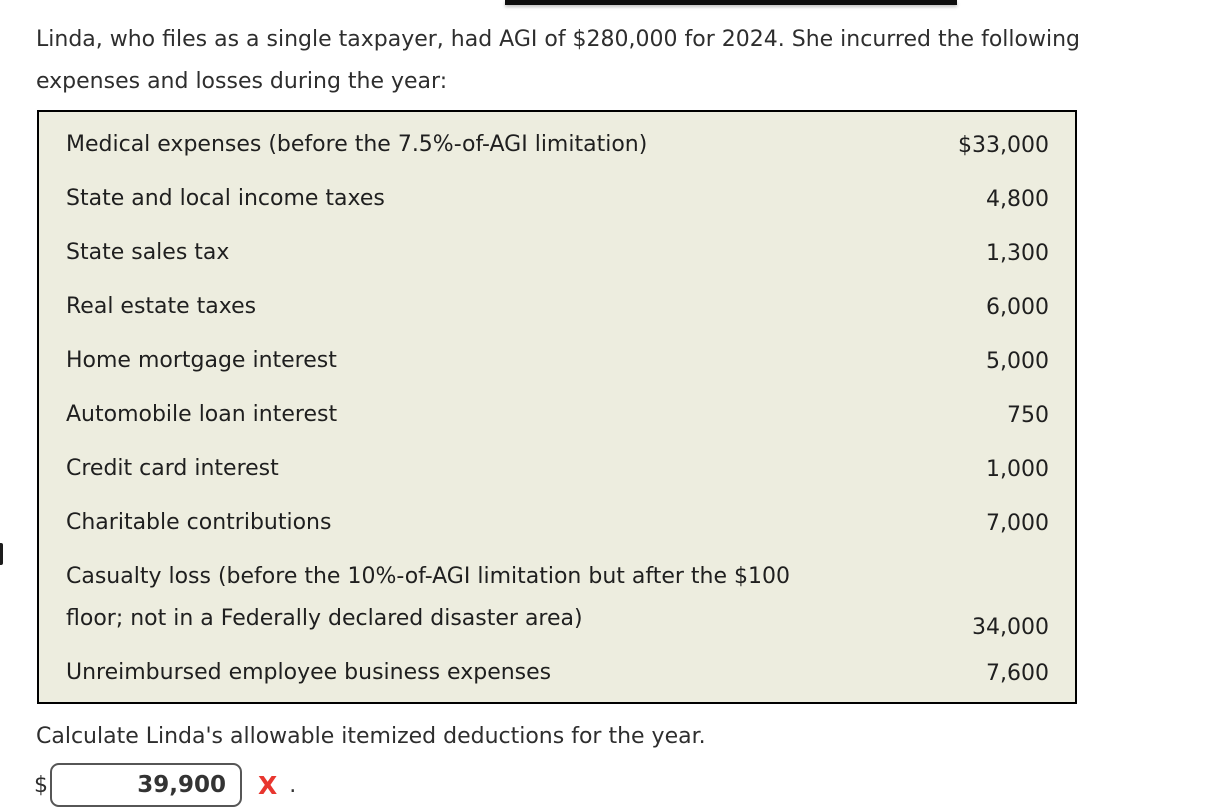 The width and height of the screenshot is (1213, 808). Describe the element at coordinates (161, 306) in the screenshot. I see `expense-label: Real estate taxes` at that location.